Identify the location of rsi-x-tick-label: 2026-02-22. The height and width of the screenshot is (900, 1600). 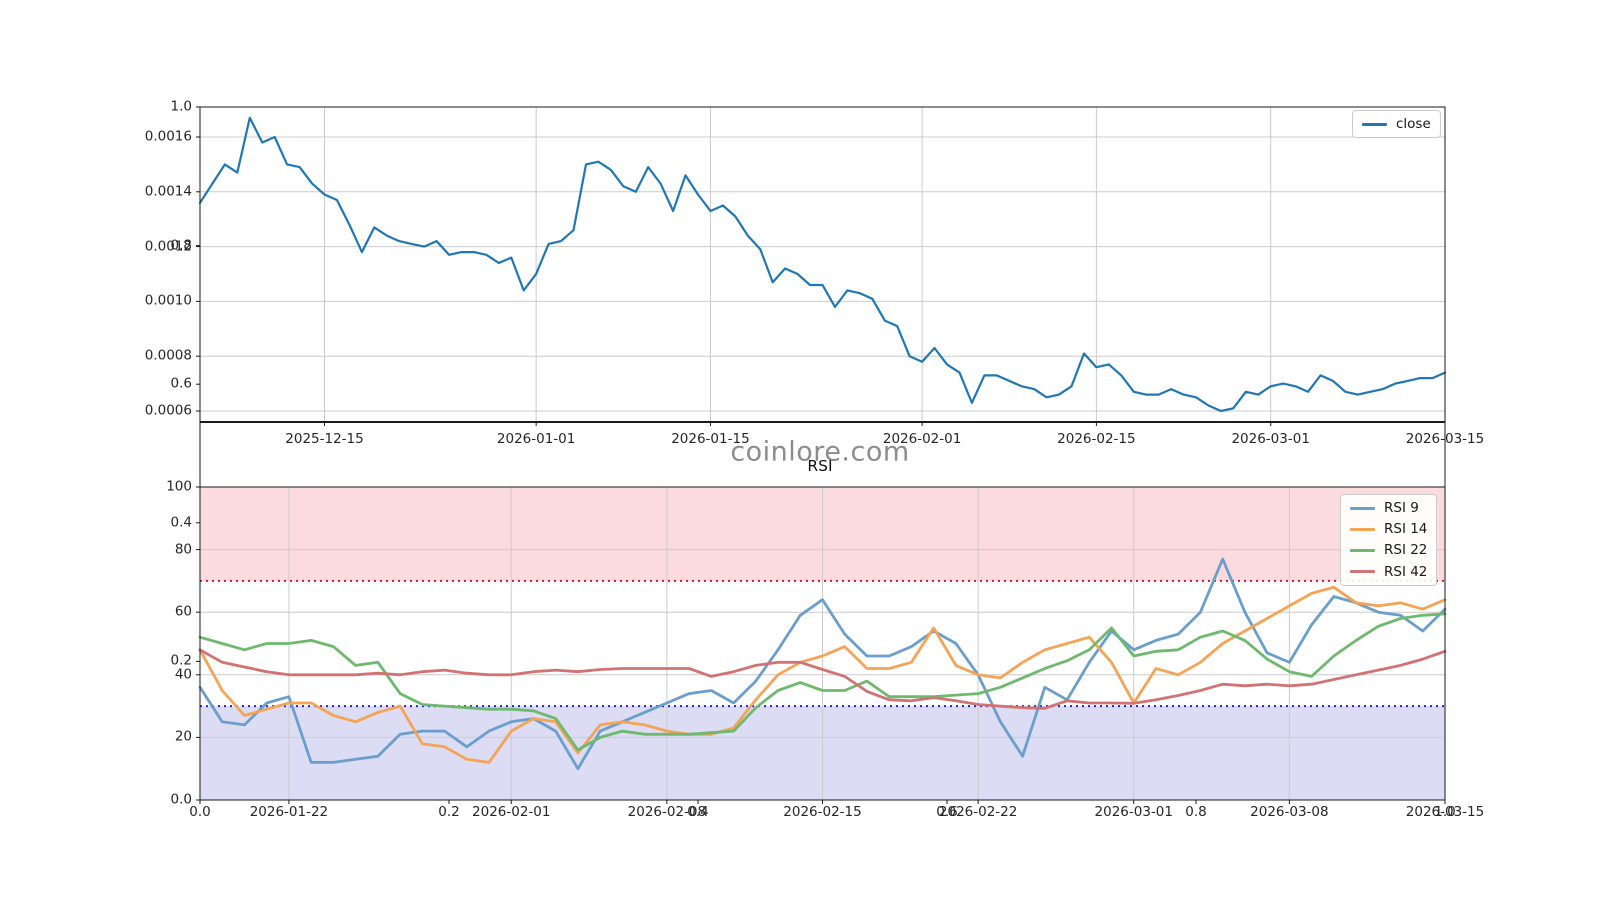
(978, 812).